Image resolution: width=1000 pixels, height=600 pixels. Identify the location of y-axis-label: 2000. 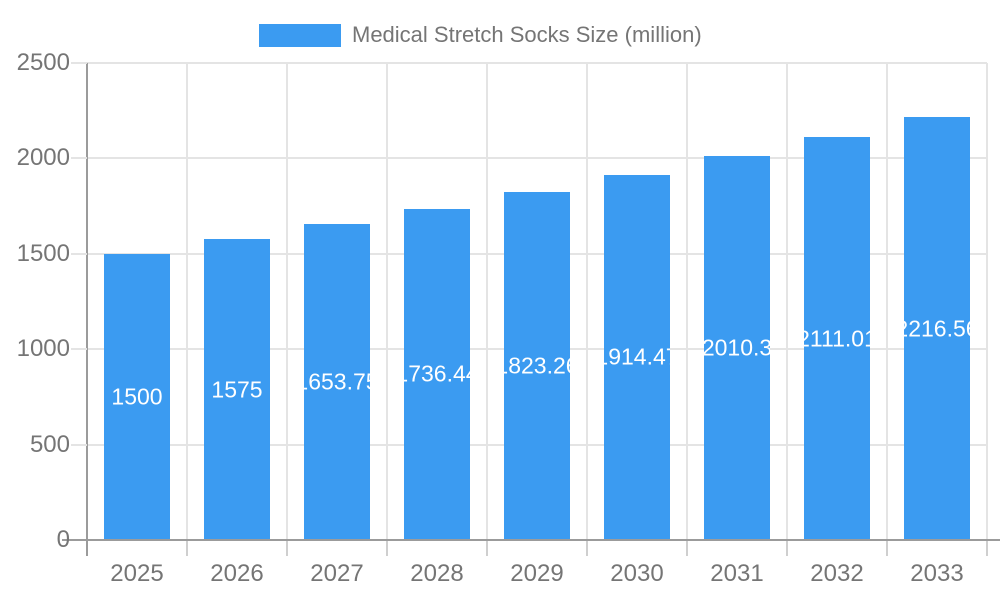
(43, 158).